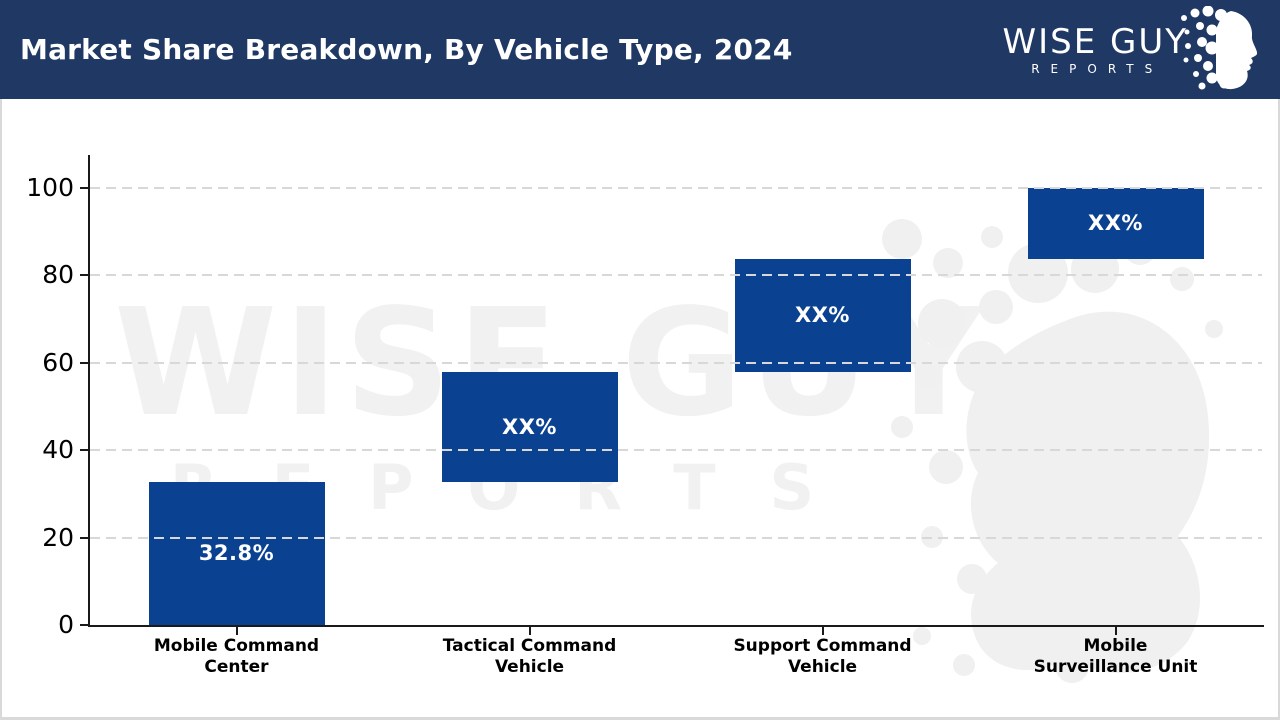 The image size is (1280, 720). I want to click on y-tick-label: 20, so click(58, 537).